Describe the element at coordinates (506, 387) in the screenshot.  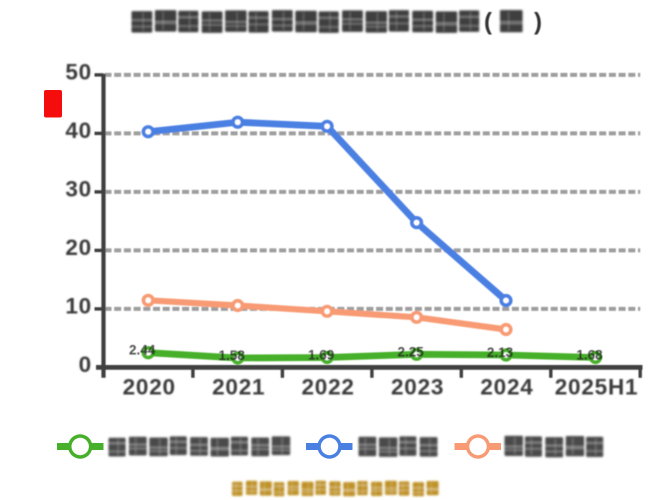
I see `svg-text: 2024` at that location.